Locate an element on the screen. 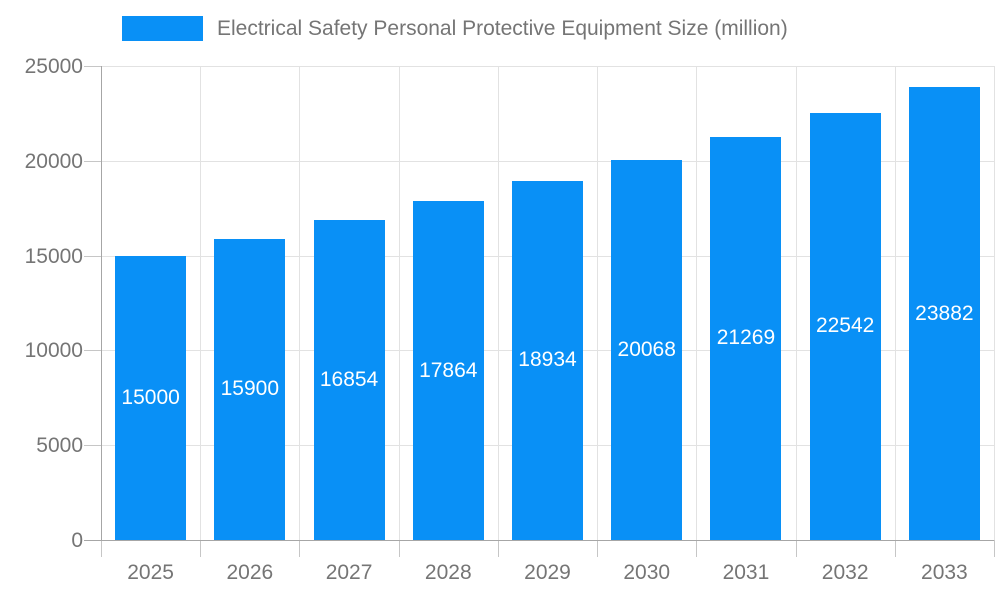 Image resolution: width=1000 pixels, height=600 pixels. x-axis-label: 2026 is located at coordinates (250, 572).